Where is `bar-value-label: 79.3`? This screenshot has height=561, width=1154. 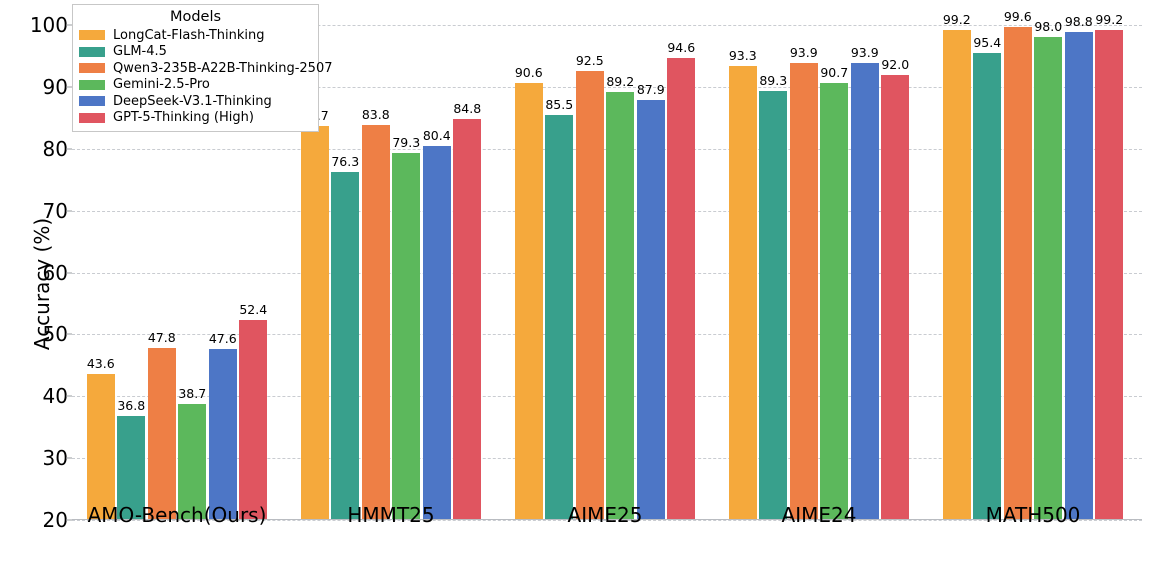 bar-value-label: 79.3 is located at coordinates (406, 143).